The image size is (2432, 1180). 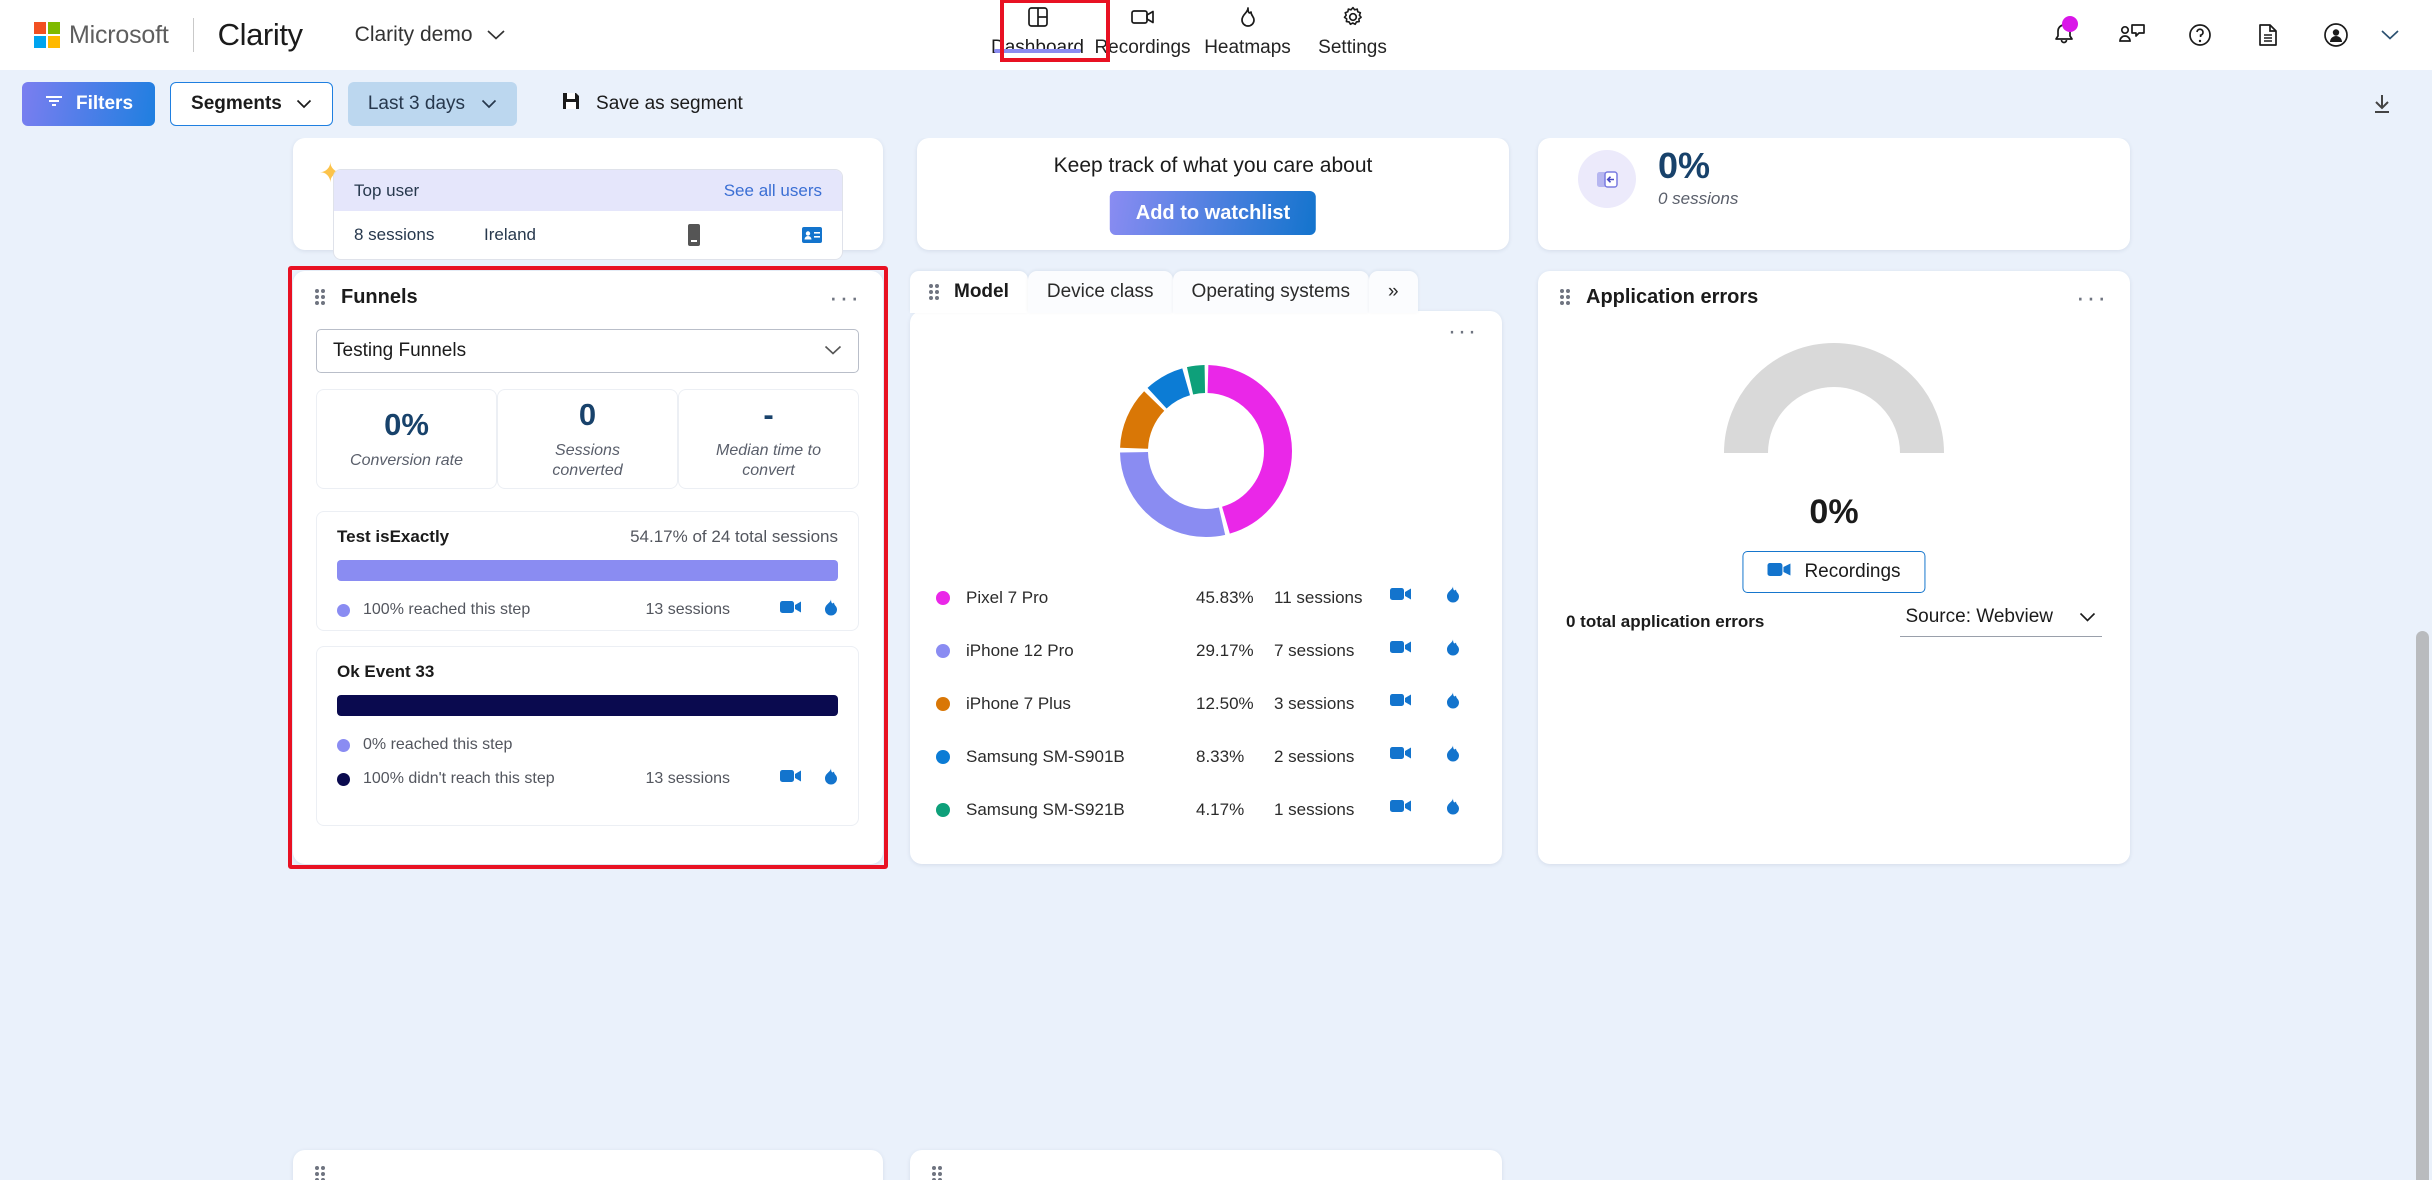 I want to click on funnel-step-legend-row: 0% reached this step, so click(x=587, y=745).